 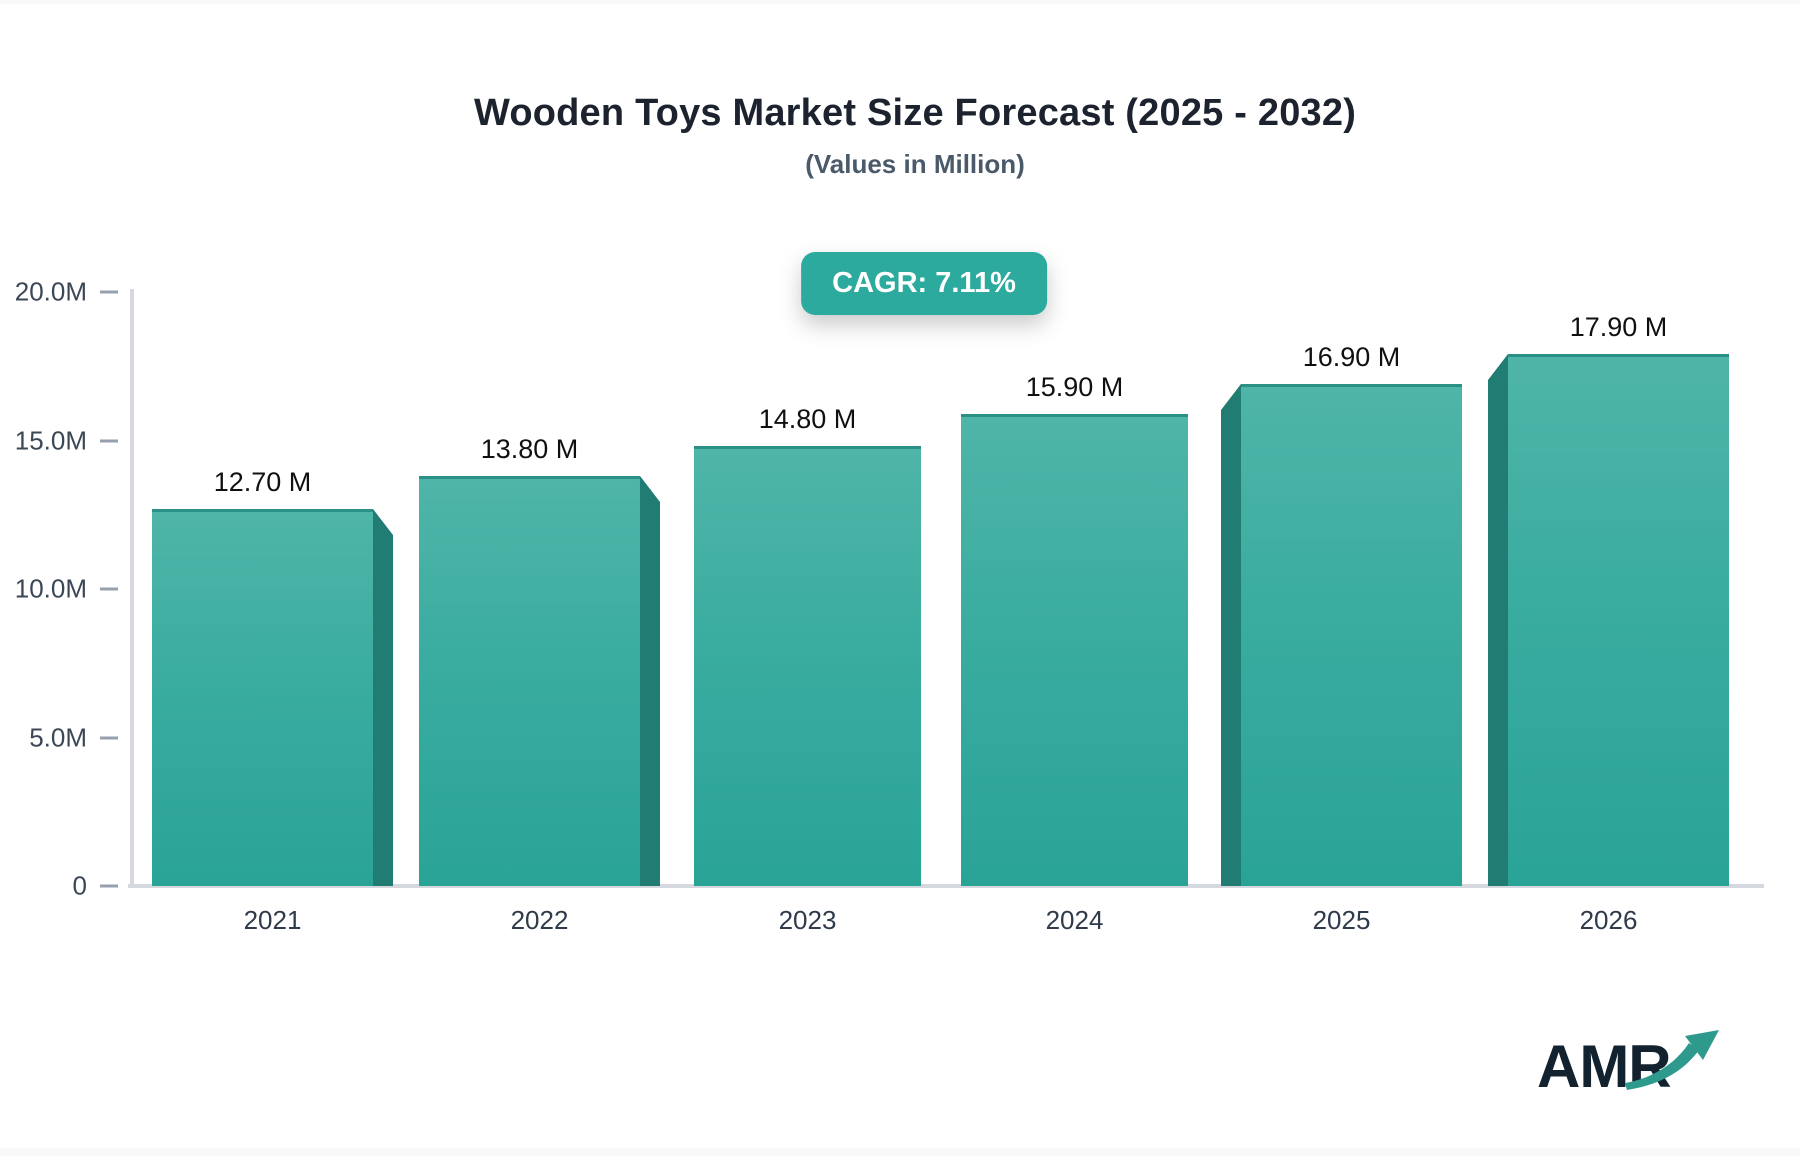 I want to click on cagr-badge: CAGR: 7.11%, so click(x=924, y=283).